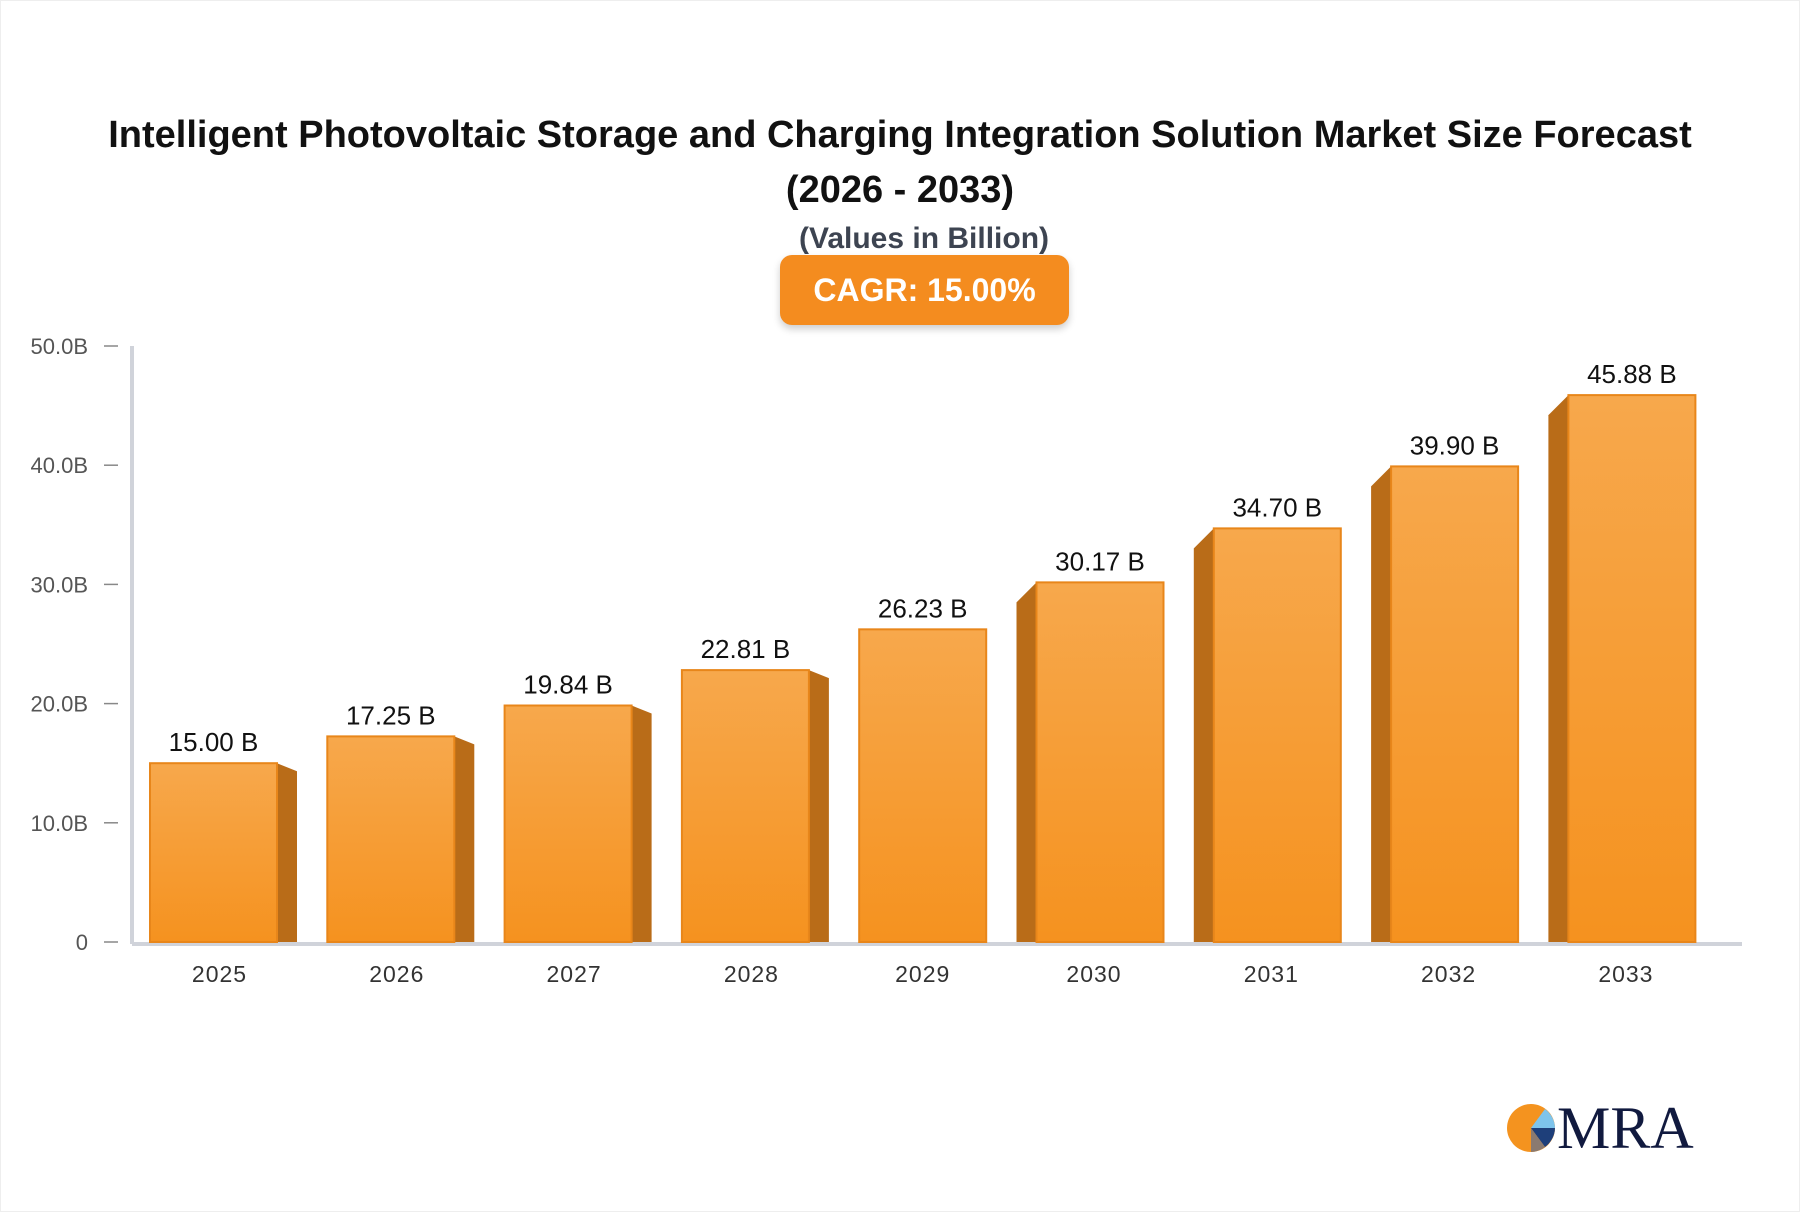 The height and width of the screenshot is (1212, 1800). Describe the element at coordinates (751, 974) in the screenshot. I see `x-tick-label: 2028` at that location.